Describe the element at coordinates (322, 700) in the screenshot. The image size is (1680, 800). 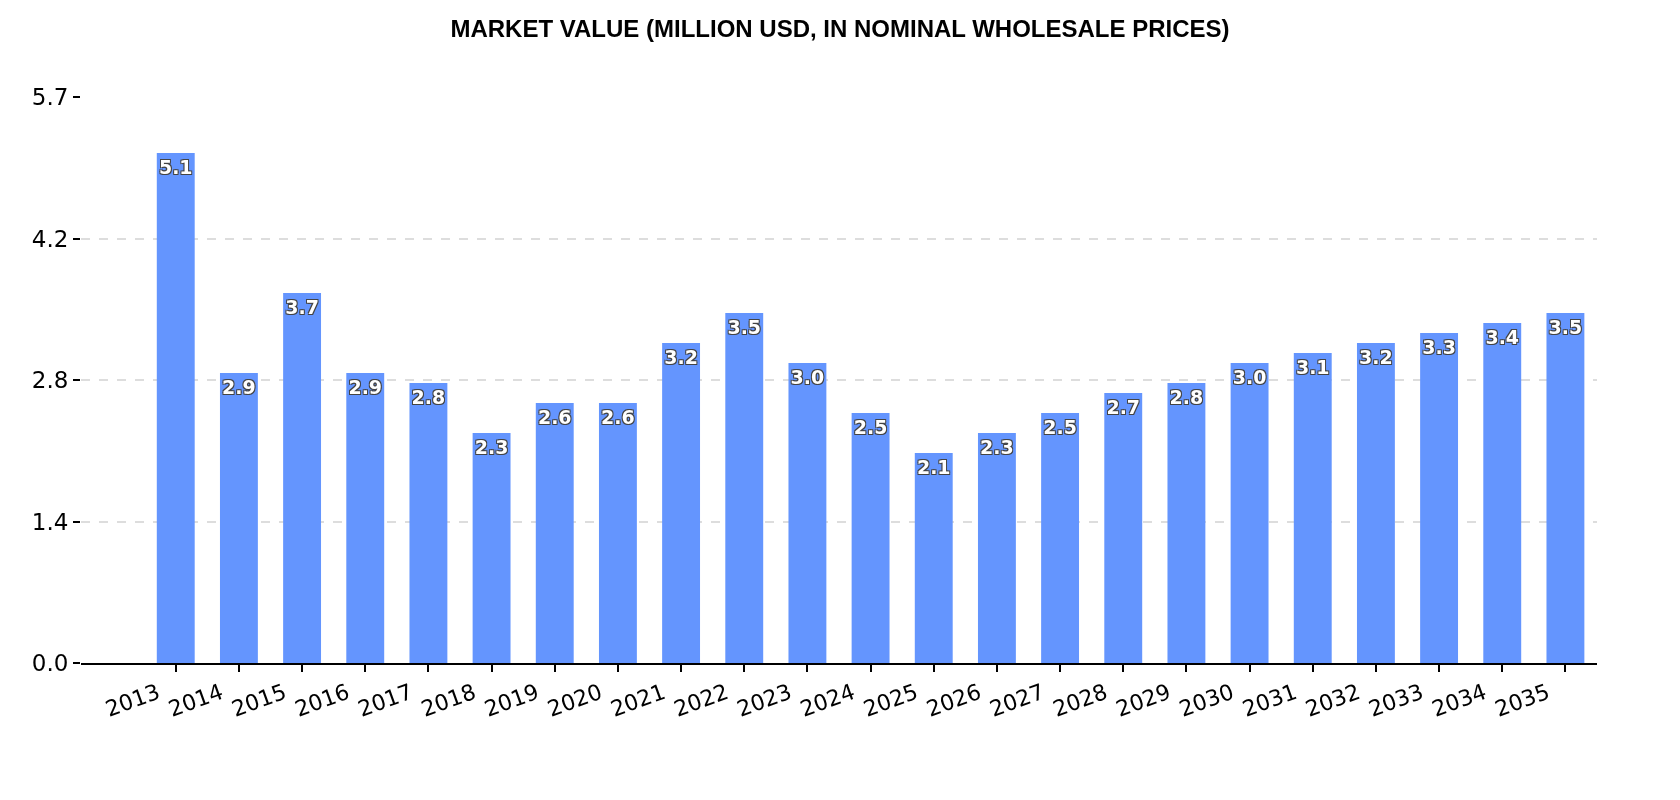
I see `x-tick-label: 2016` at that location.